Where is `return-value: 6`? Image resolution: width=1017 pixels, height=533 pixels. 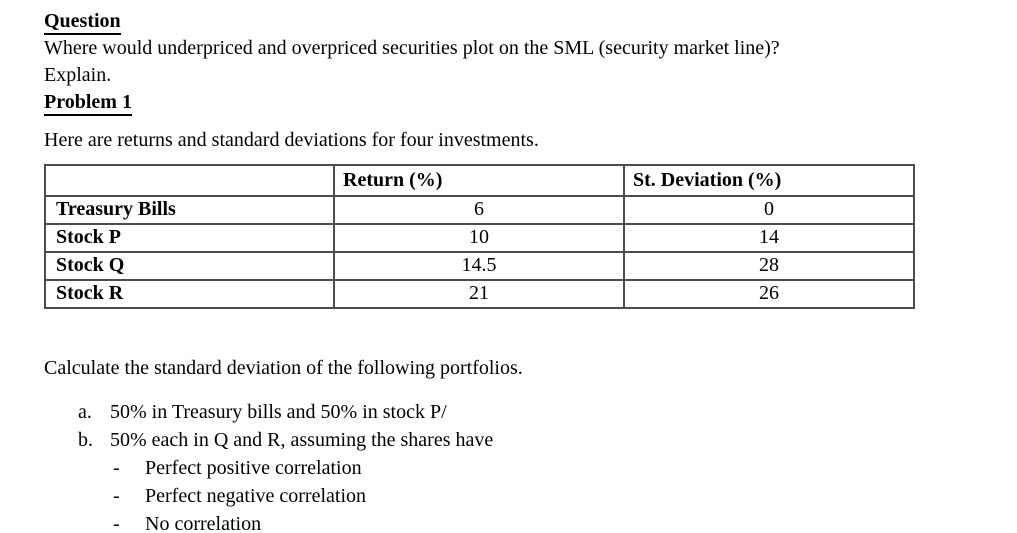 return-value: 6 is located at coordinates (479, 210).